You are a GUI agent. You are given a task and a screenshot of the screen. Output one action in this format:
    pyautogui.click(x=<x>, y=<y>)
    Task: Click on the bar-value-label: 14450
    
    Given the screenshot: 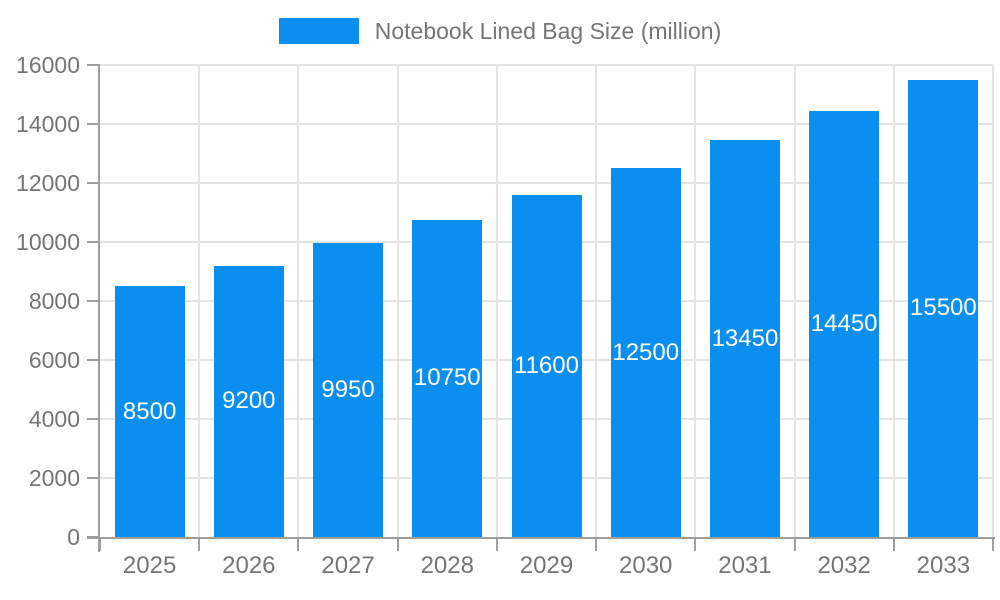 What is the action you would take?
    pyautogui.click(x=844, y=323)
    